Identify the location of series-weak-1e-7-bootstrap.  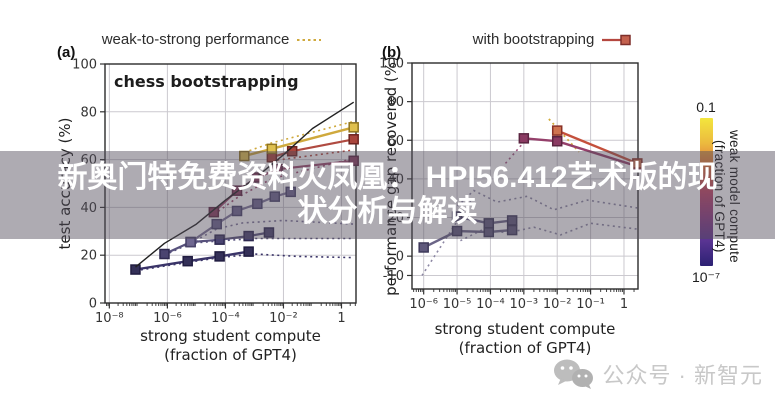
(192, 260).